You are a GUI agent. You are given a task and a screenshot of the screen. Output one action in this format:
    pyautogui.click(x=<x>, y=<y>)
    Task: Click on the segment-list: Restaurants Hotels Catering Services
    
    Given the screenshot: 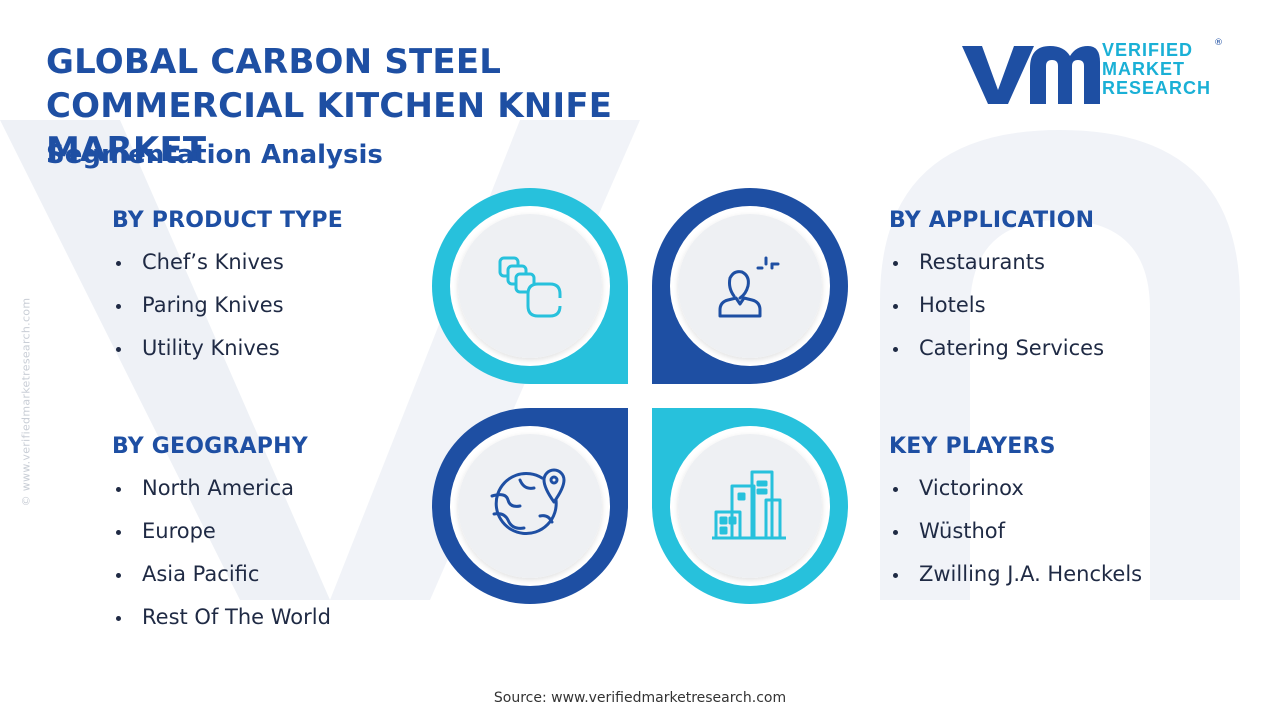 What is the action you would take?
    pyautogui.click(x=996, y=313)
    